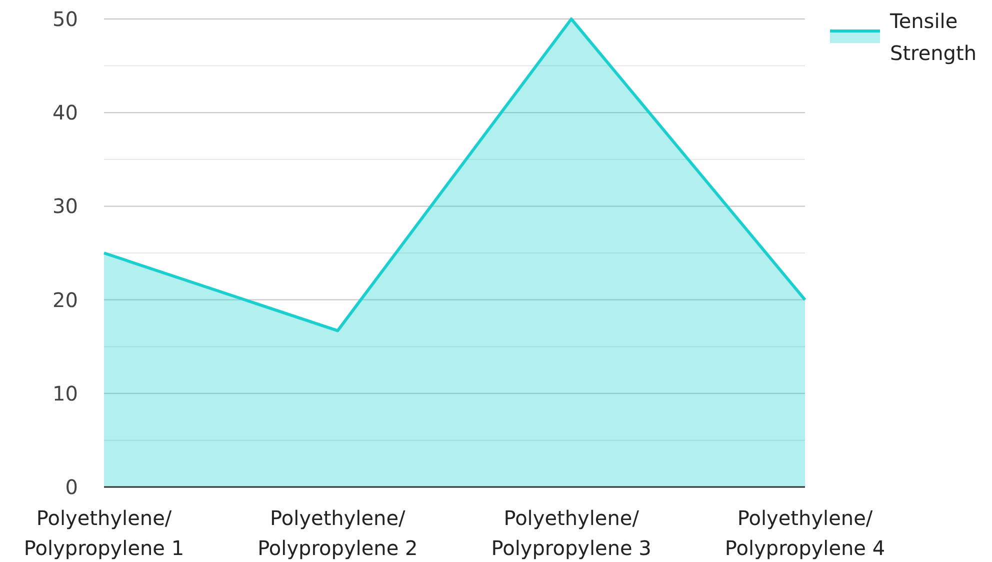  I want to click on y-tick-label: 30, so click(65, 206).